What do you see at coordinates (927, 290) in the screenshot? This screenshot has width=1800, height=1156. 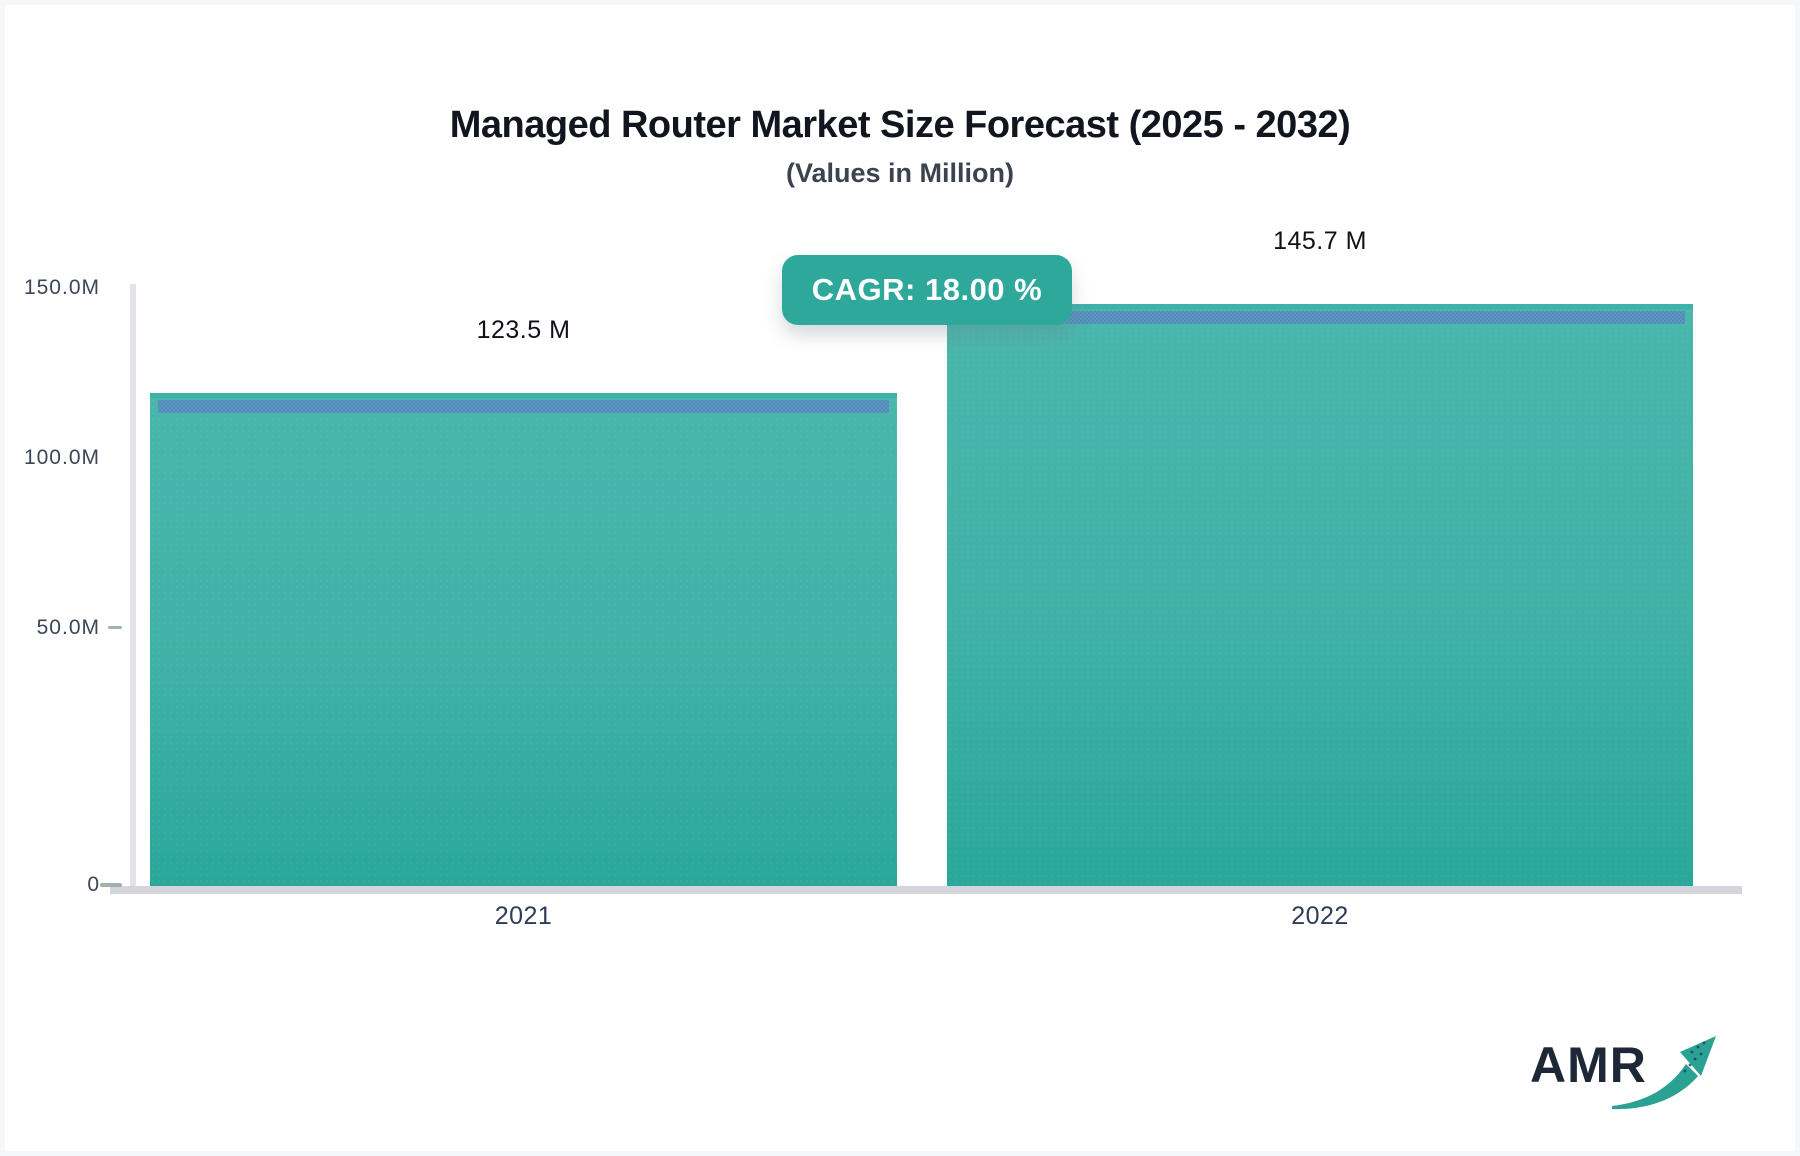 I see `cagr-badge: CAGR: 18.00 %` at bounding box center [927, 290].